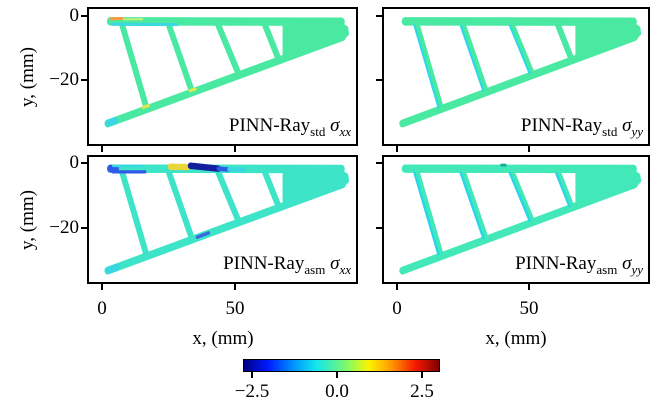 This screenshot has width=666, height=416. I want to click on subplot-std-sigma-yy: PINN-Raystd σyy, so click(516, 76).